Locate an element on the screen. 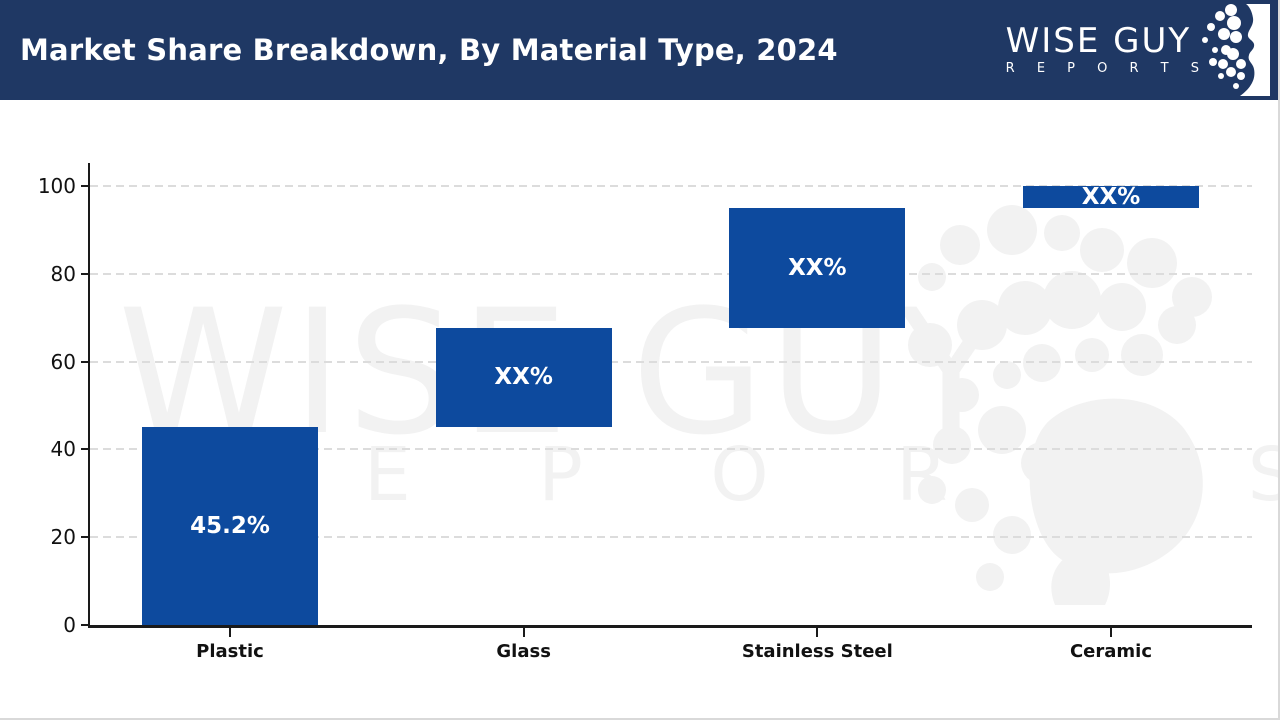 This screenshot has height=720, width=1280. bar-value-label-ceramic: XX% is located at coordinates (1111, 196).